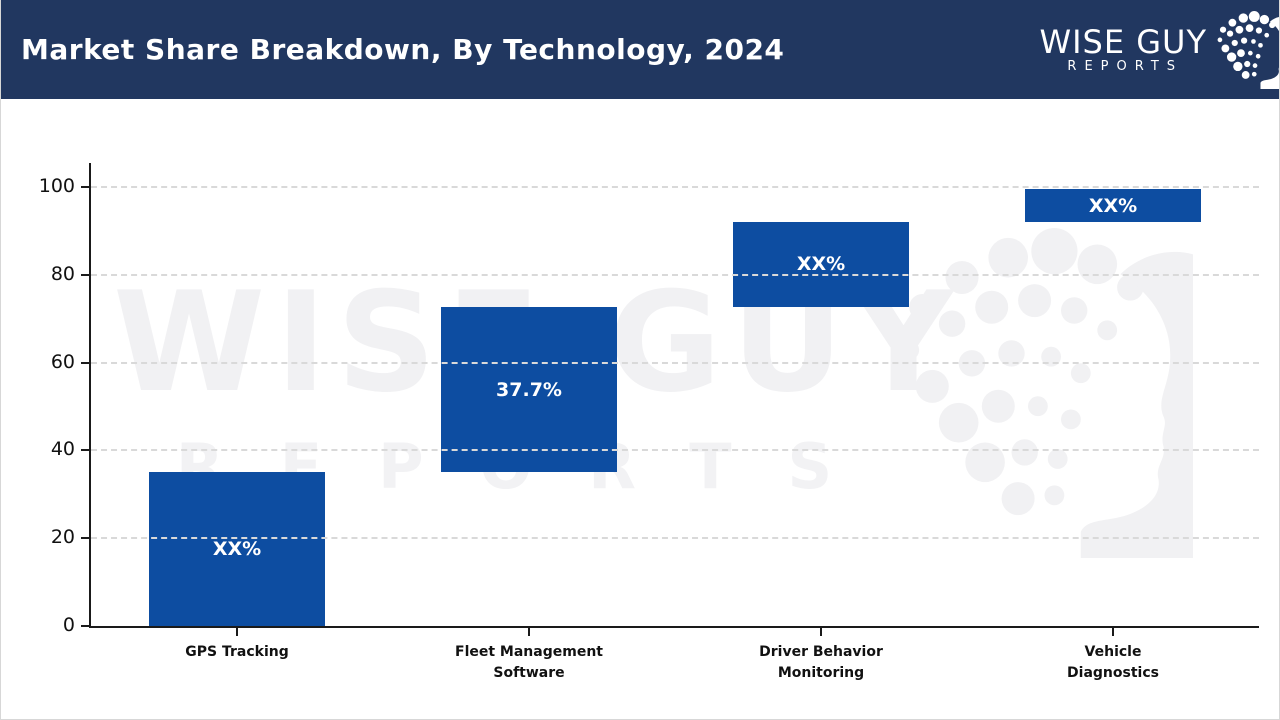 This screenshot has height=720, width=1280. What do you see at coordinates (821, 673) in the screenshot?
I see `x-axis-label-line: Monitoring` at bounding box center [821, 673].